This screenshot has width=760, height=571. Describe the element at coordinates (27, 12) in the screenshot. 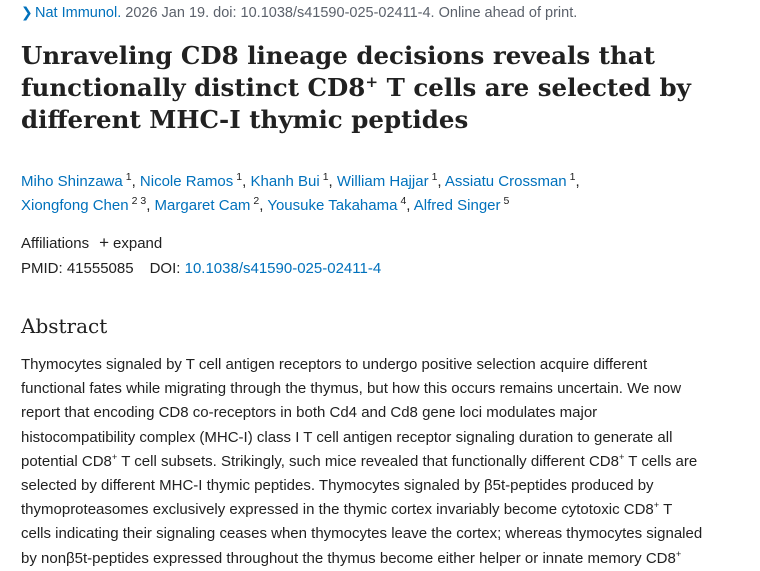

I see `chevron-right-icon: ❯` at that location.